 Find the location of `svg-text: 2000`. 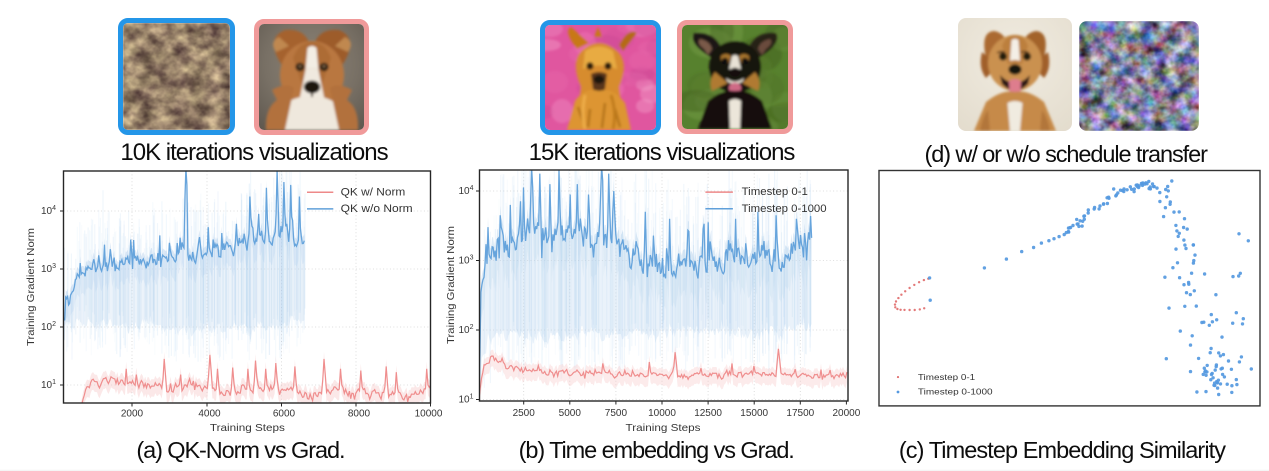

svg-text: 2000 is located at coordinates (132, 414).